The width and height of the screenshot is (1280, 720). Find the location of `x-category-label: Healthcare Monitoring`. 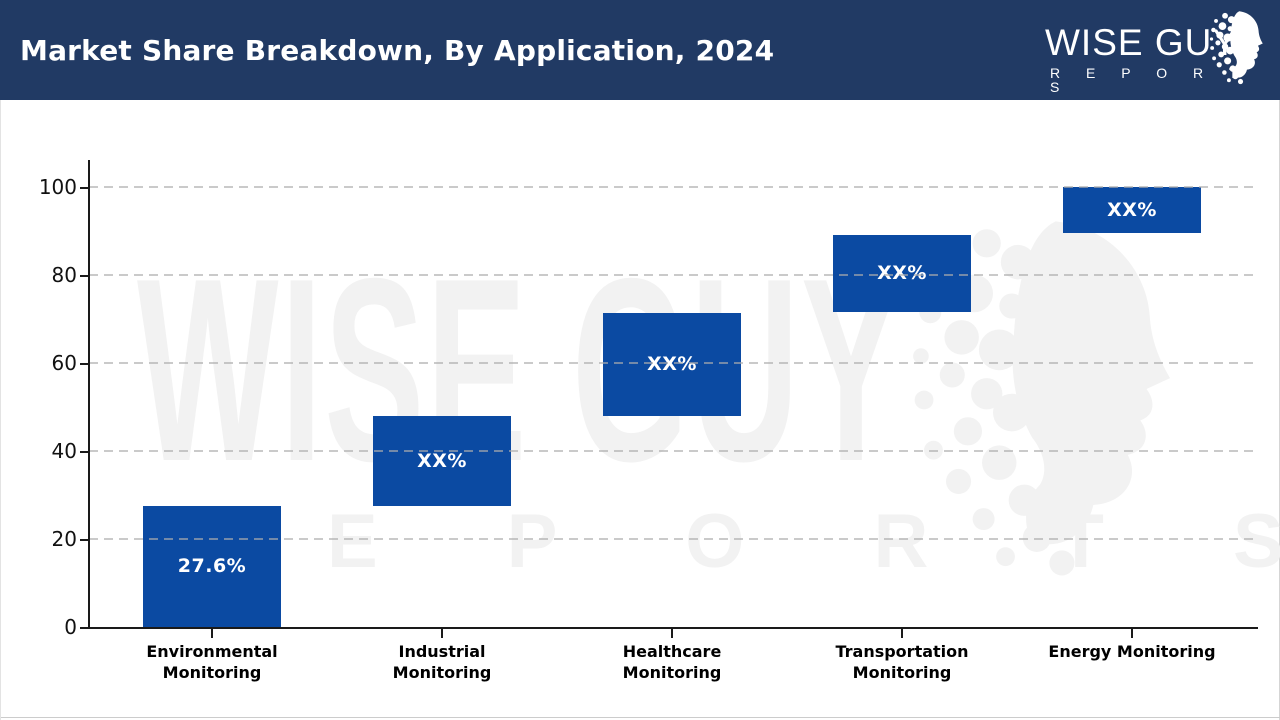

x-category-label: Healthcare Monitoring is located at coordinates (672, 662).